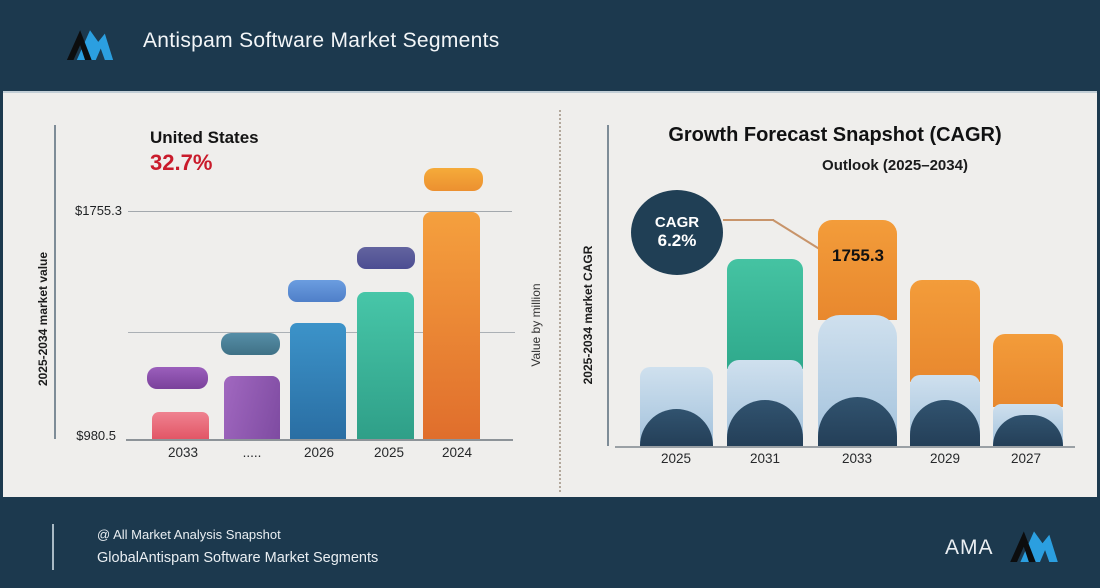 Image resolution: width=1100 pixels, height=588 pixels. Describe the element at coordinates (857, 270) in the screenshot. I see `stack-2033-top-orange` at that location.